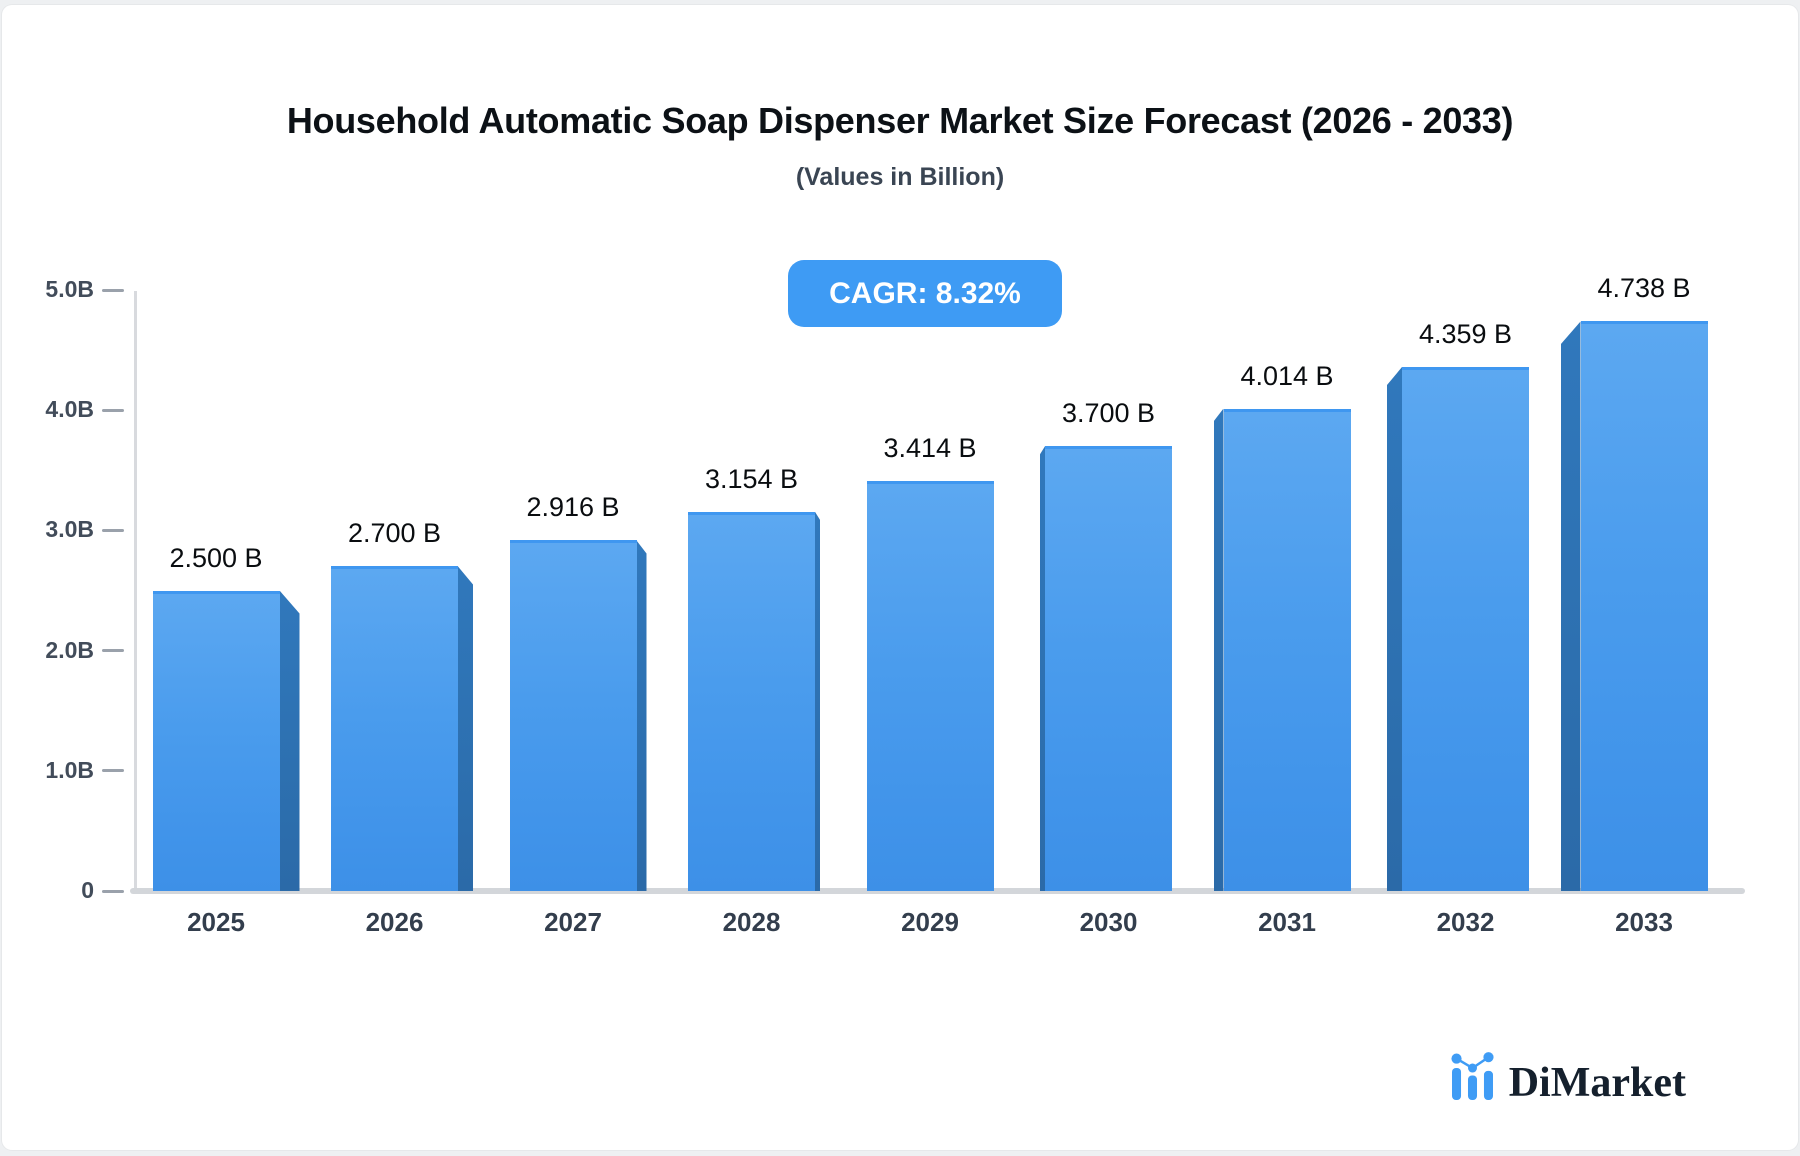 The height and width of the screenshot is (1156, 1800). I want to click on y-axis-tick-label: 0, so click(87, 890).